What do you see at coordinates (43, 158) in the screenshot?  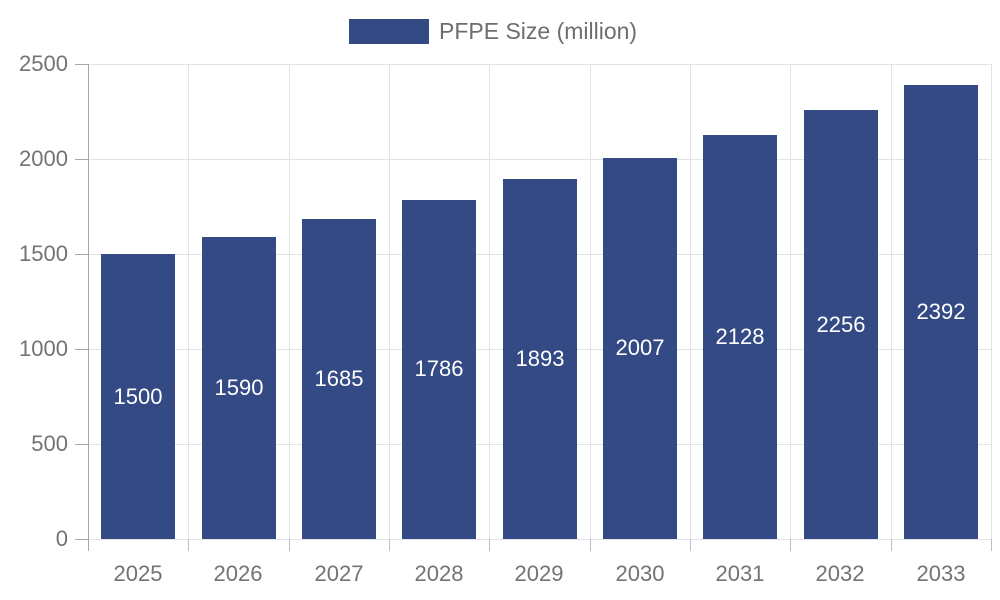 I see `y-axis-tick-label: 2000` at bounding box center [43, 158].